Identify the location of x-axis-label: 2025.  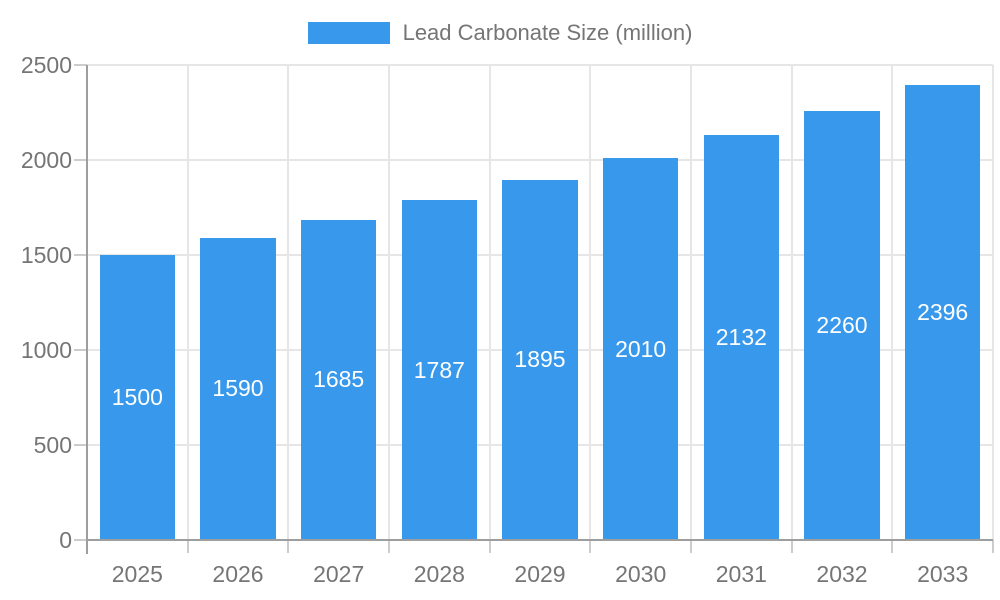
(137, 574).